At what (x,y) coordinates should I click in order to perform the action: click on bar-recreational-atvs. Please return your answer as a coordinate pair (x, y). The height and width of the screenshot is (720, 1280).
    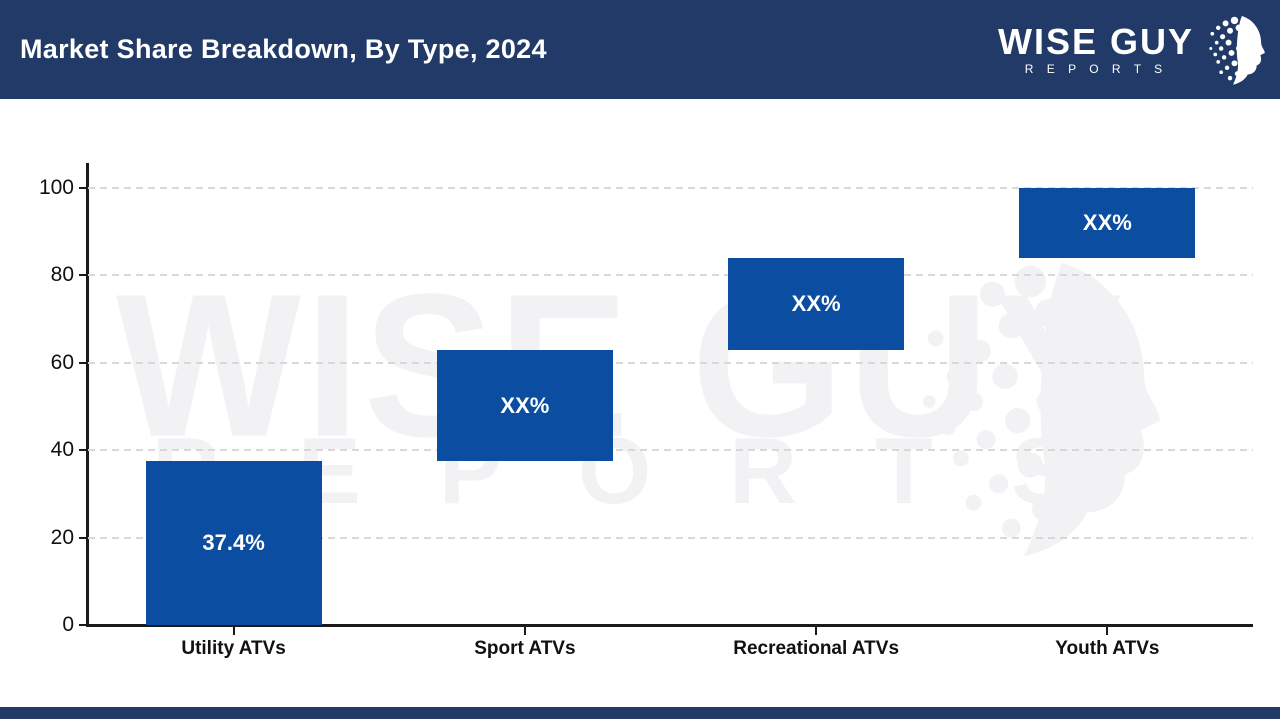
    Looking at the image, I should click on (816, 304).